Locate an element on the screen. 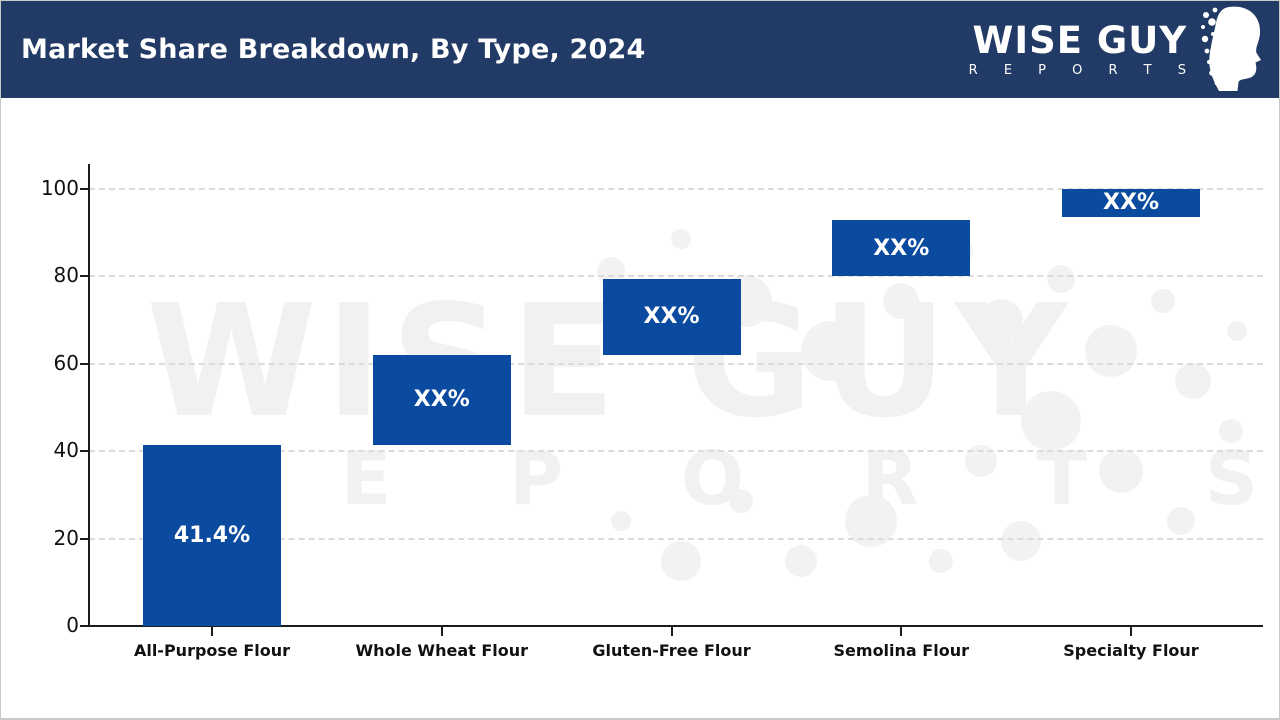  y-tick-label-80: 80 is located at coordinates (66, 275).